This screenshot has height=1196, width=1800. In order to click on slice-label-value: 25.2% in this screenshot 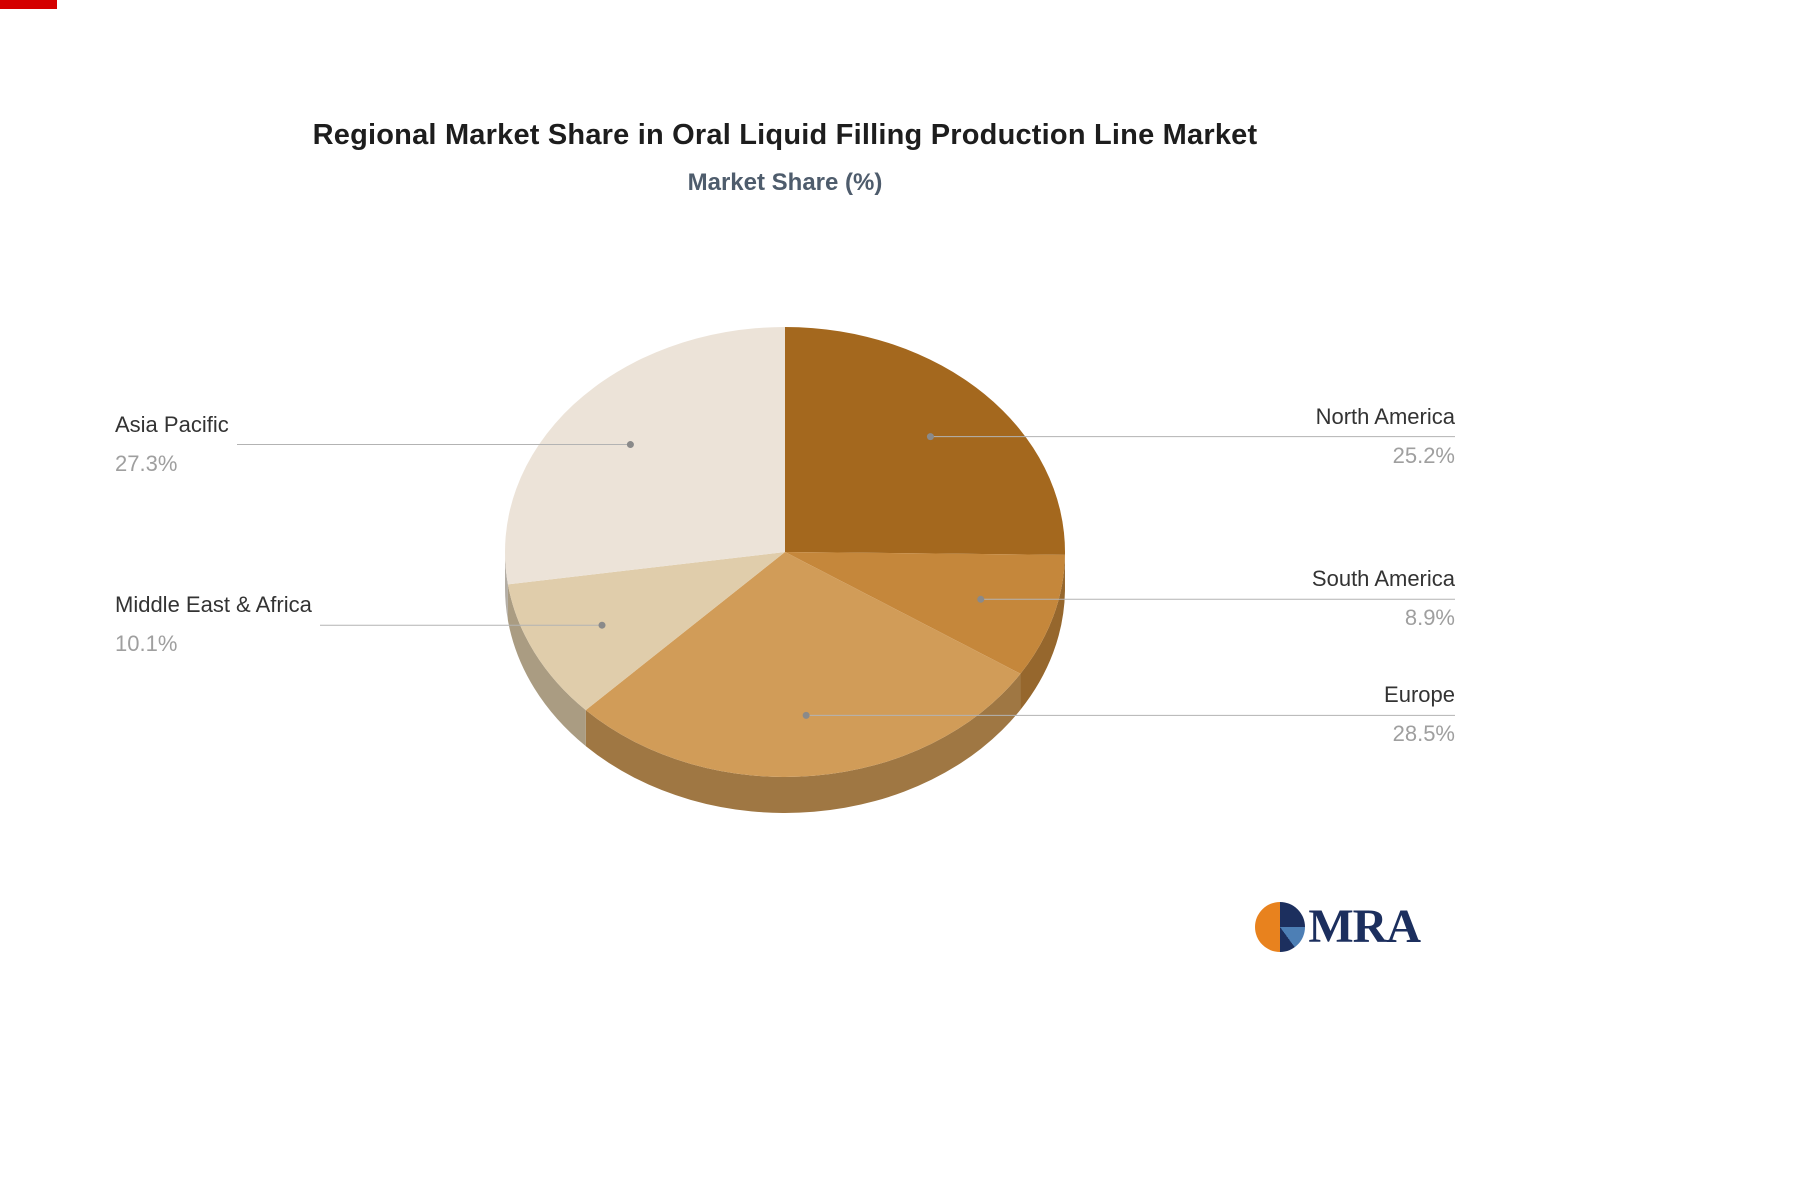, I will do `click(1423, 455)`.